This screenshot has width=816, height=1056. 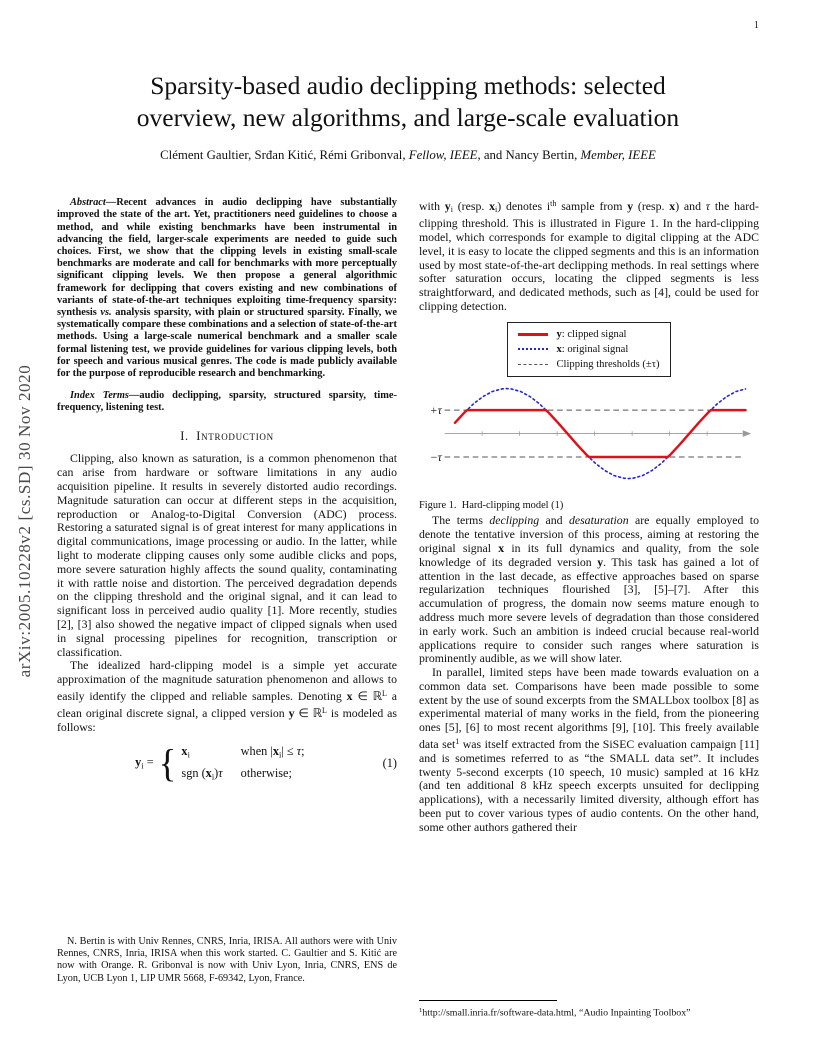 What do you see at coordinates (488, 1000) in the screenshot?
I see `footnote-rule` at bounding box center [488, 1000].